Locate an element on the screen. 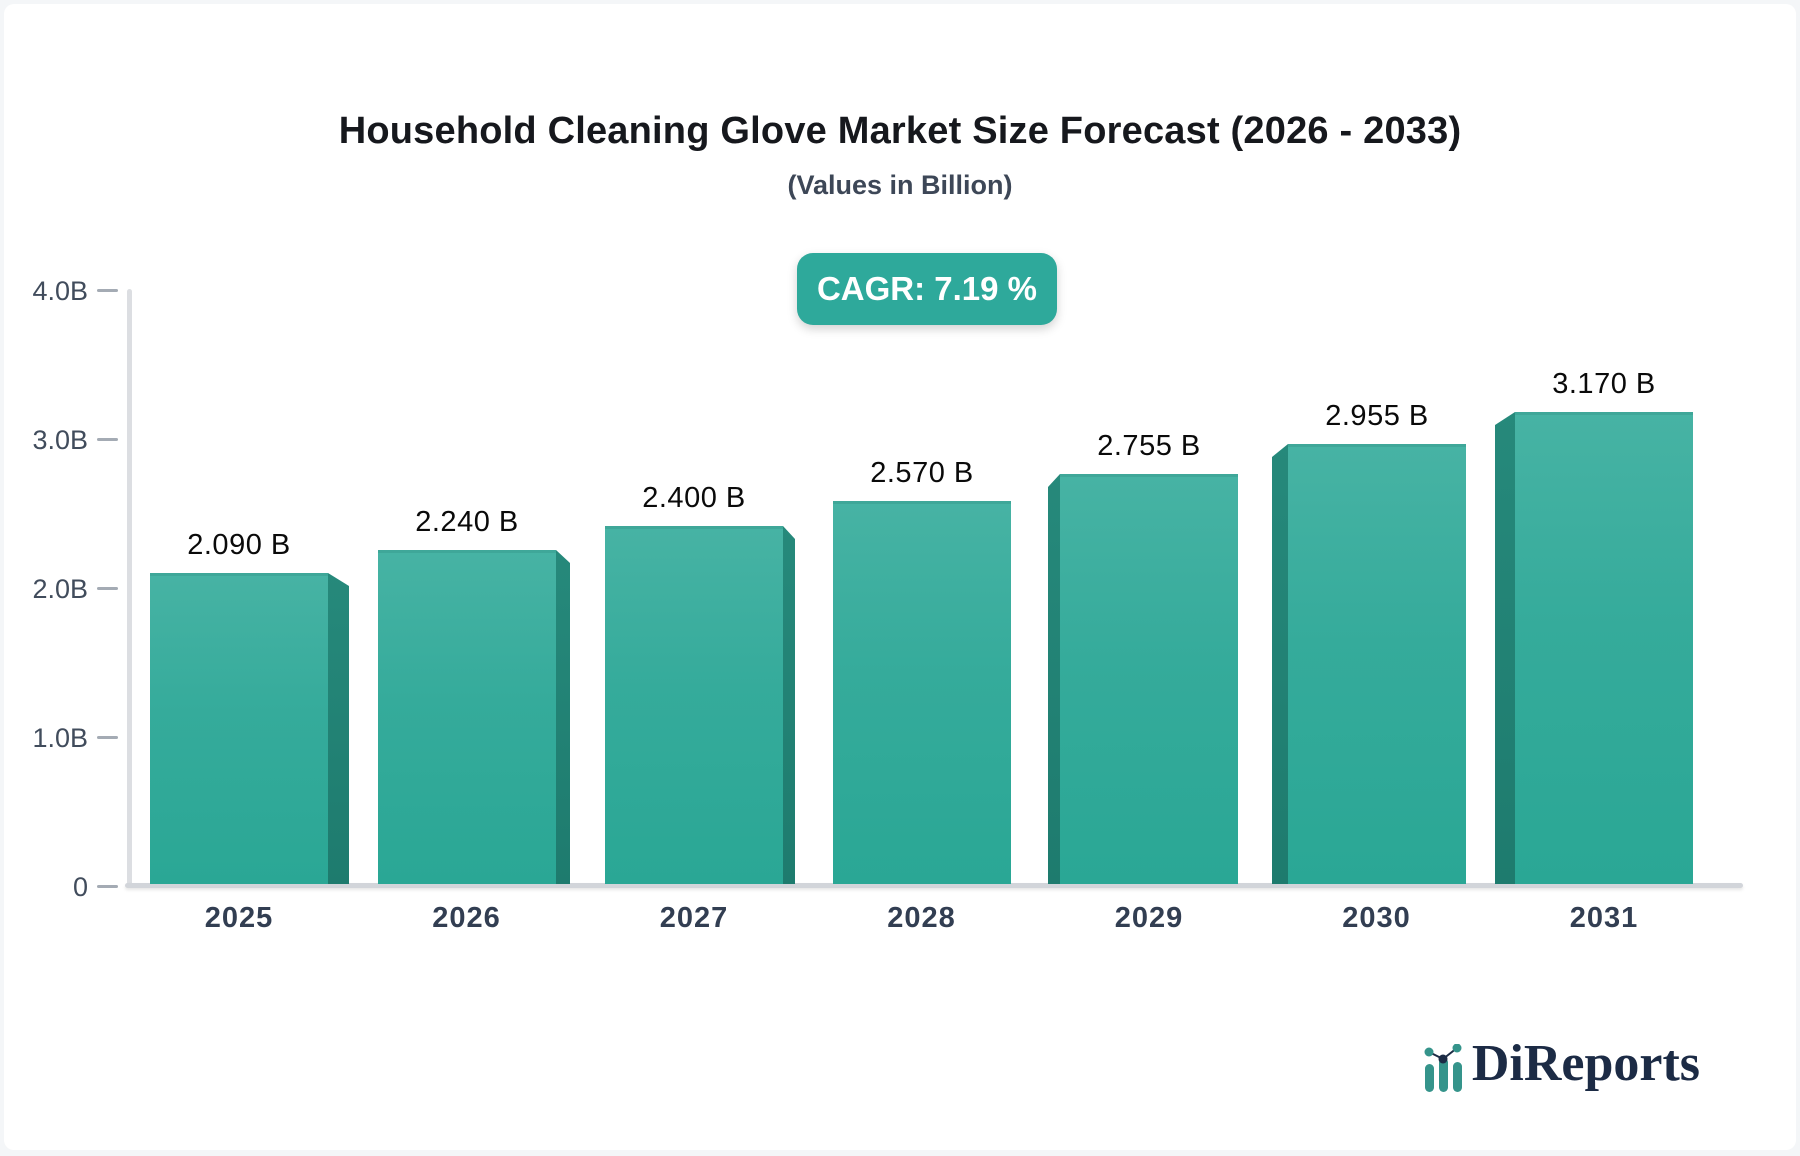 The image size is (1800, 1156). bar-side-2026 is located at coordinates (563, 717).